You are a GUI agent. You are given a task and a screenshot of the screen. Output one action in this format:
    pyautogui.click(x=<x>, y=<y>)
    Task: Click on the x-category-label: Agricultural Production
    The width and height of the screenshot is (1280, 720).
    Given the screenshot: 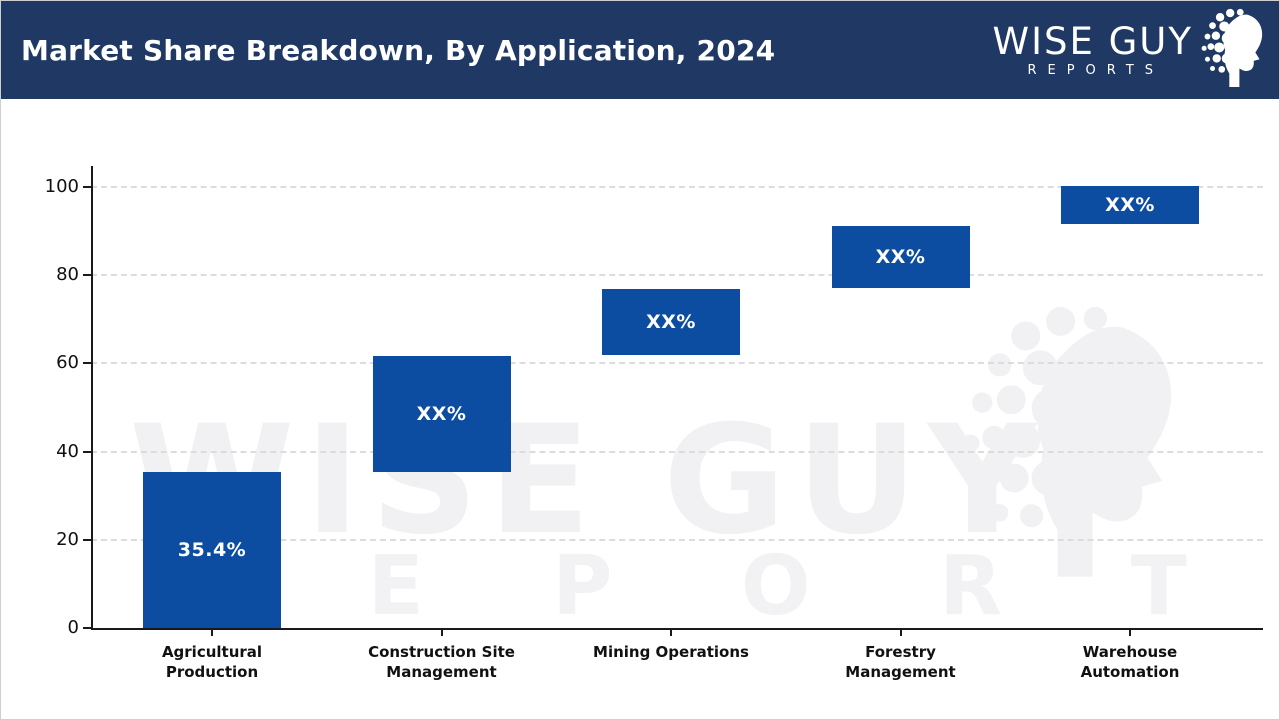 What is the action you would take?
    pyautogui.click(x=212, y=662)
    